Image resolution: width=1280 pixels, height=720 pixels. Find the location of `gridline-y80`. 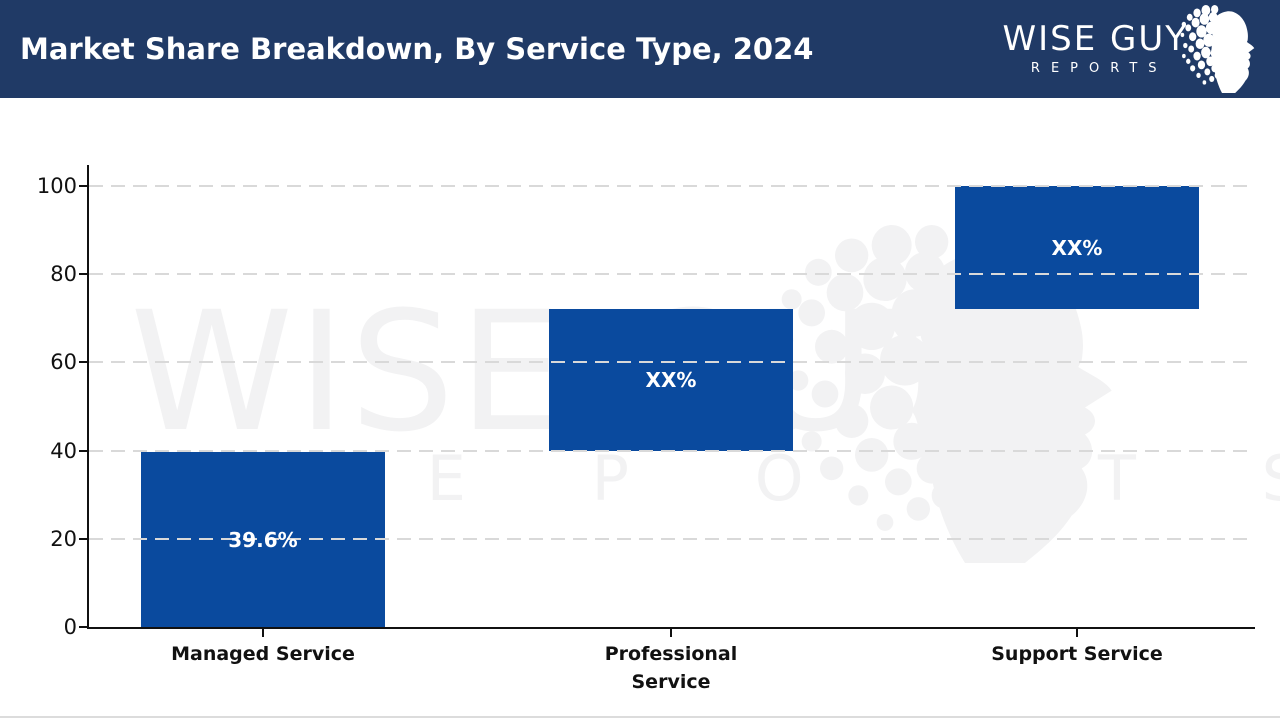

gridline-y80 is located at coordinates (672, 274).